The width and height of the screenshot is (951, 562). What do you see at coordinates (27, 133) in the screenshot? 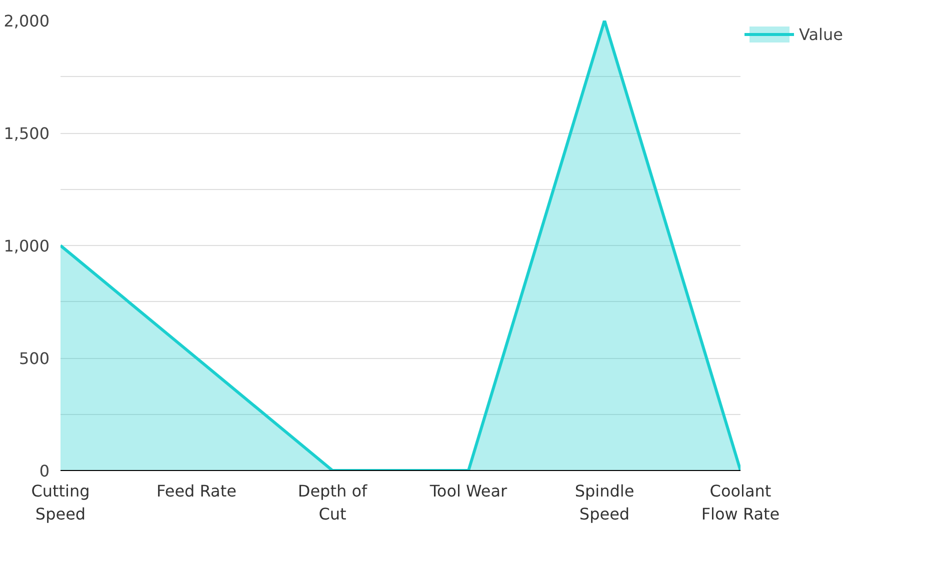
I see `y-tick-label: 1,500` at bounding box center [27, 133].